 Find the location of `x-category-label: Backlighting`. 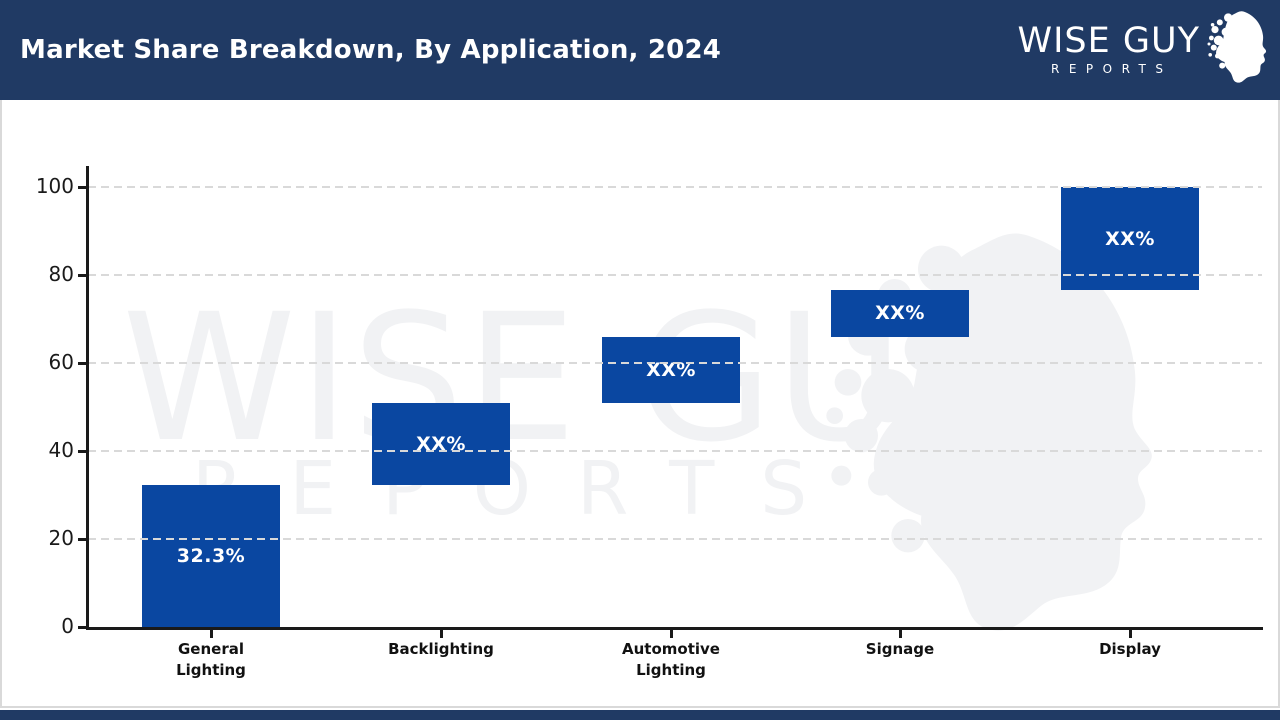

x-category-label: Backlighting is located at coordinates (441, 649).